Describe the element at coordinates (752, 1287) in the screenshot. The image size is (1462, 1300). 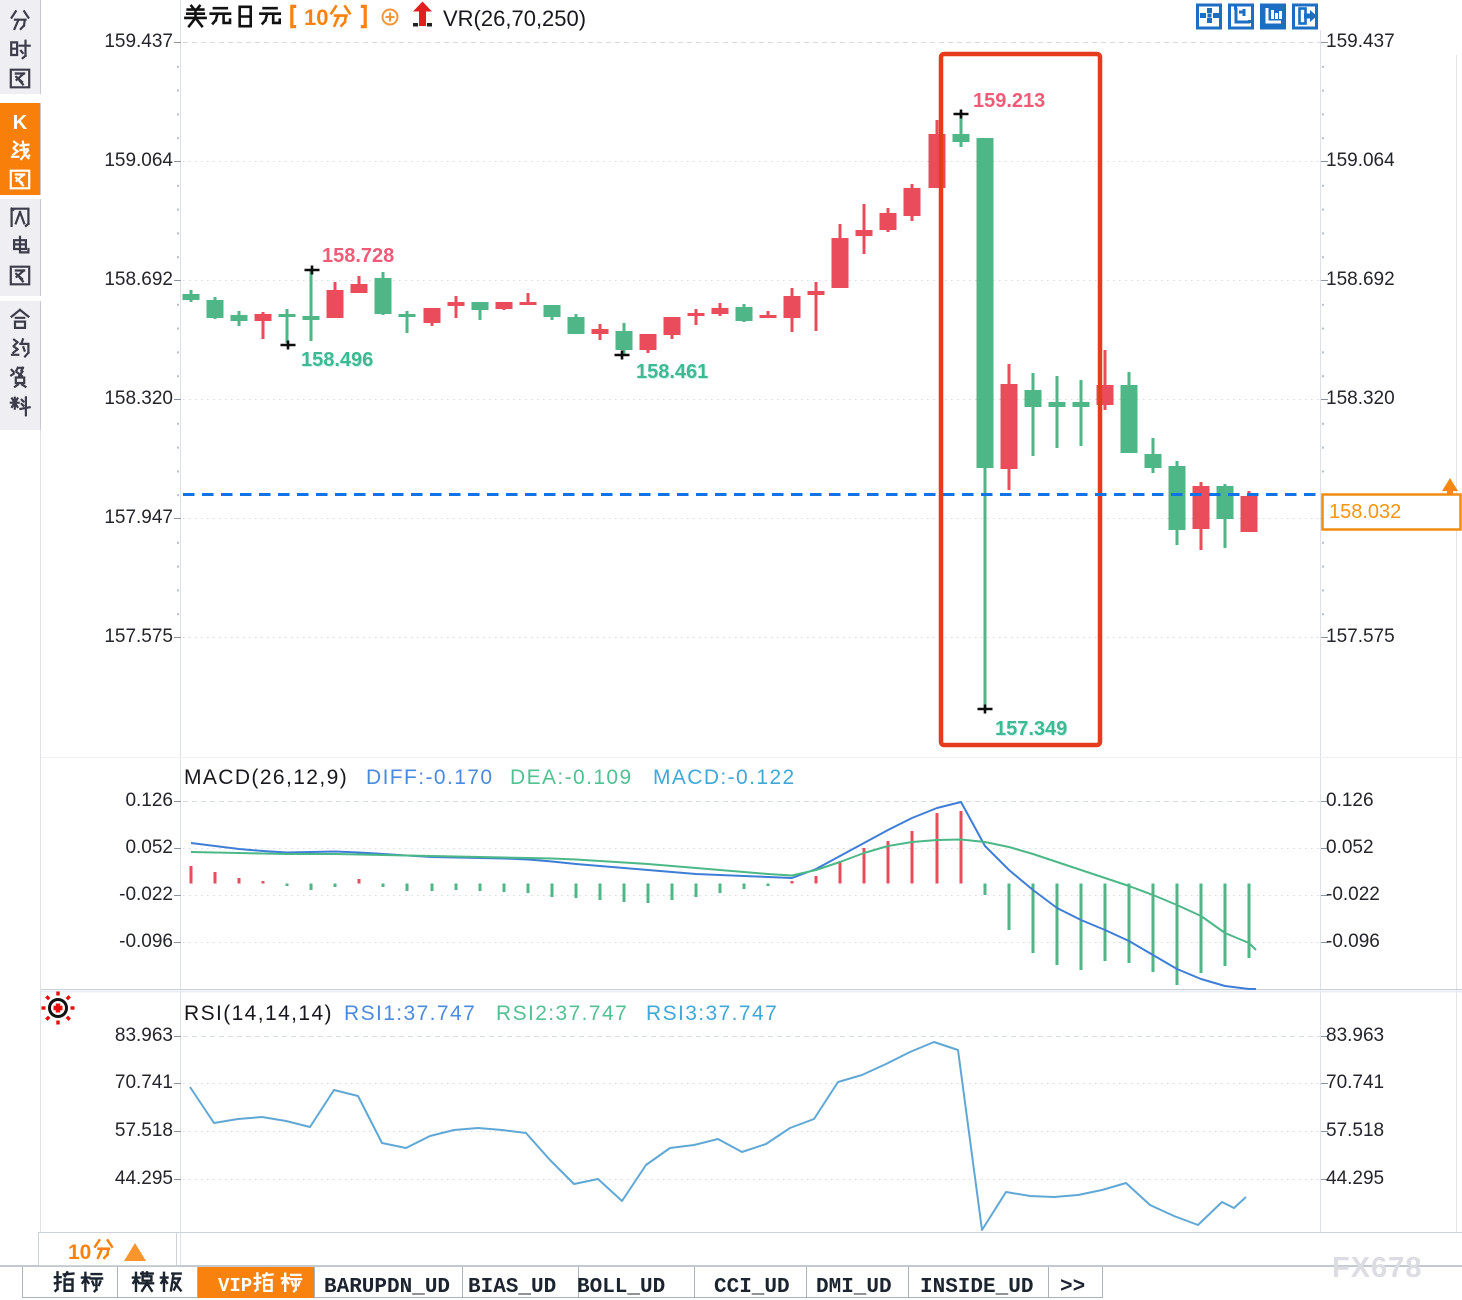
I see `svg-text: CCI_UD` at that location.